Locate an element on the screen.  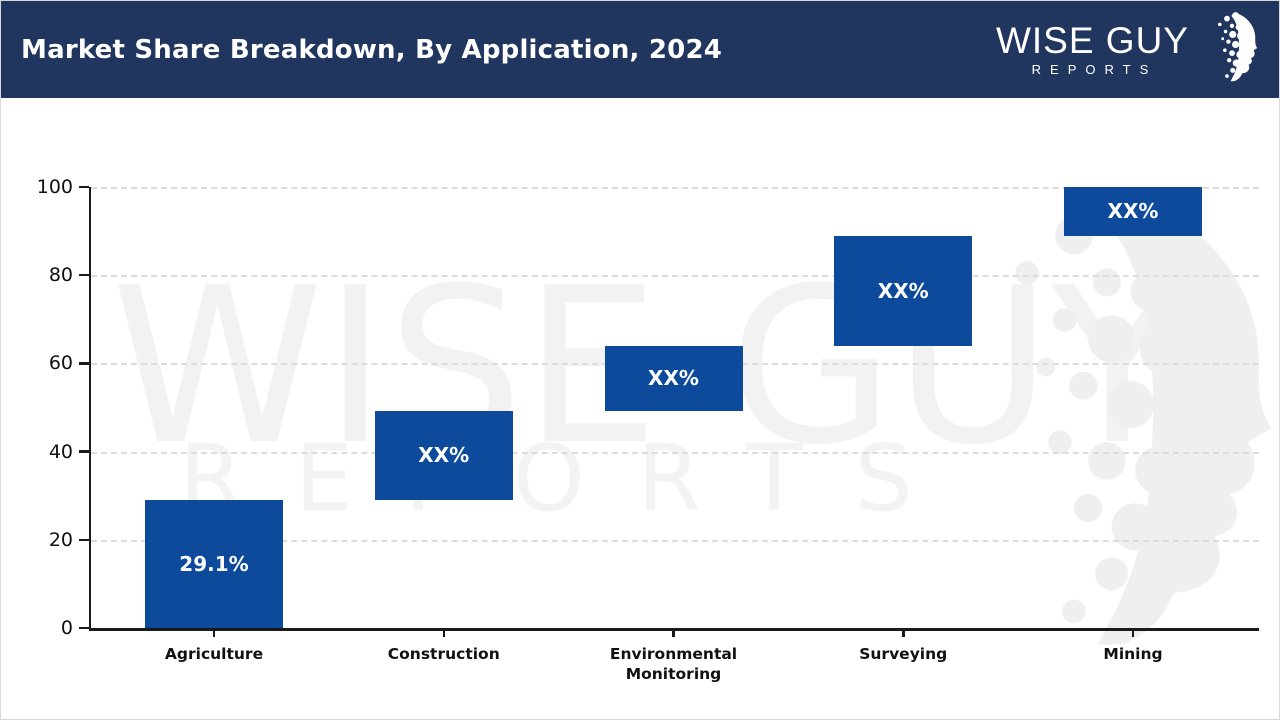
waterfall-bar-3: XX% is located at coordinates (673, 378).